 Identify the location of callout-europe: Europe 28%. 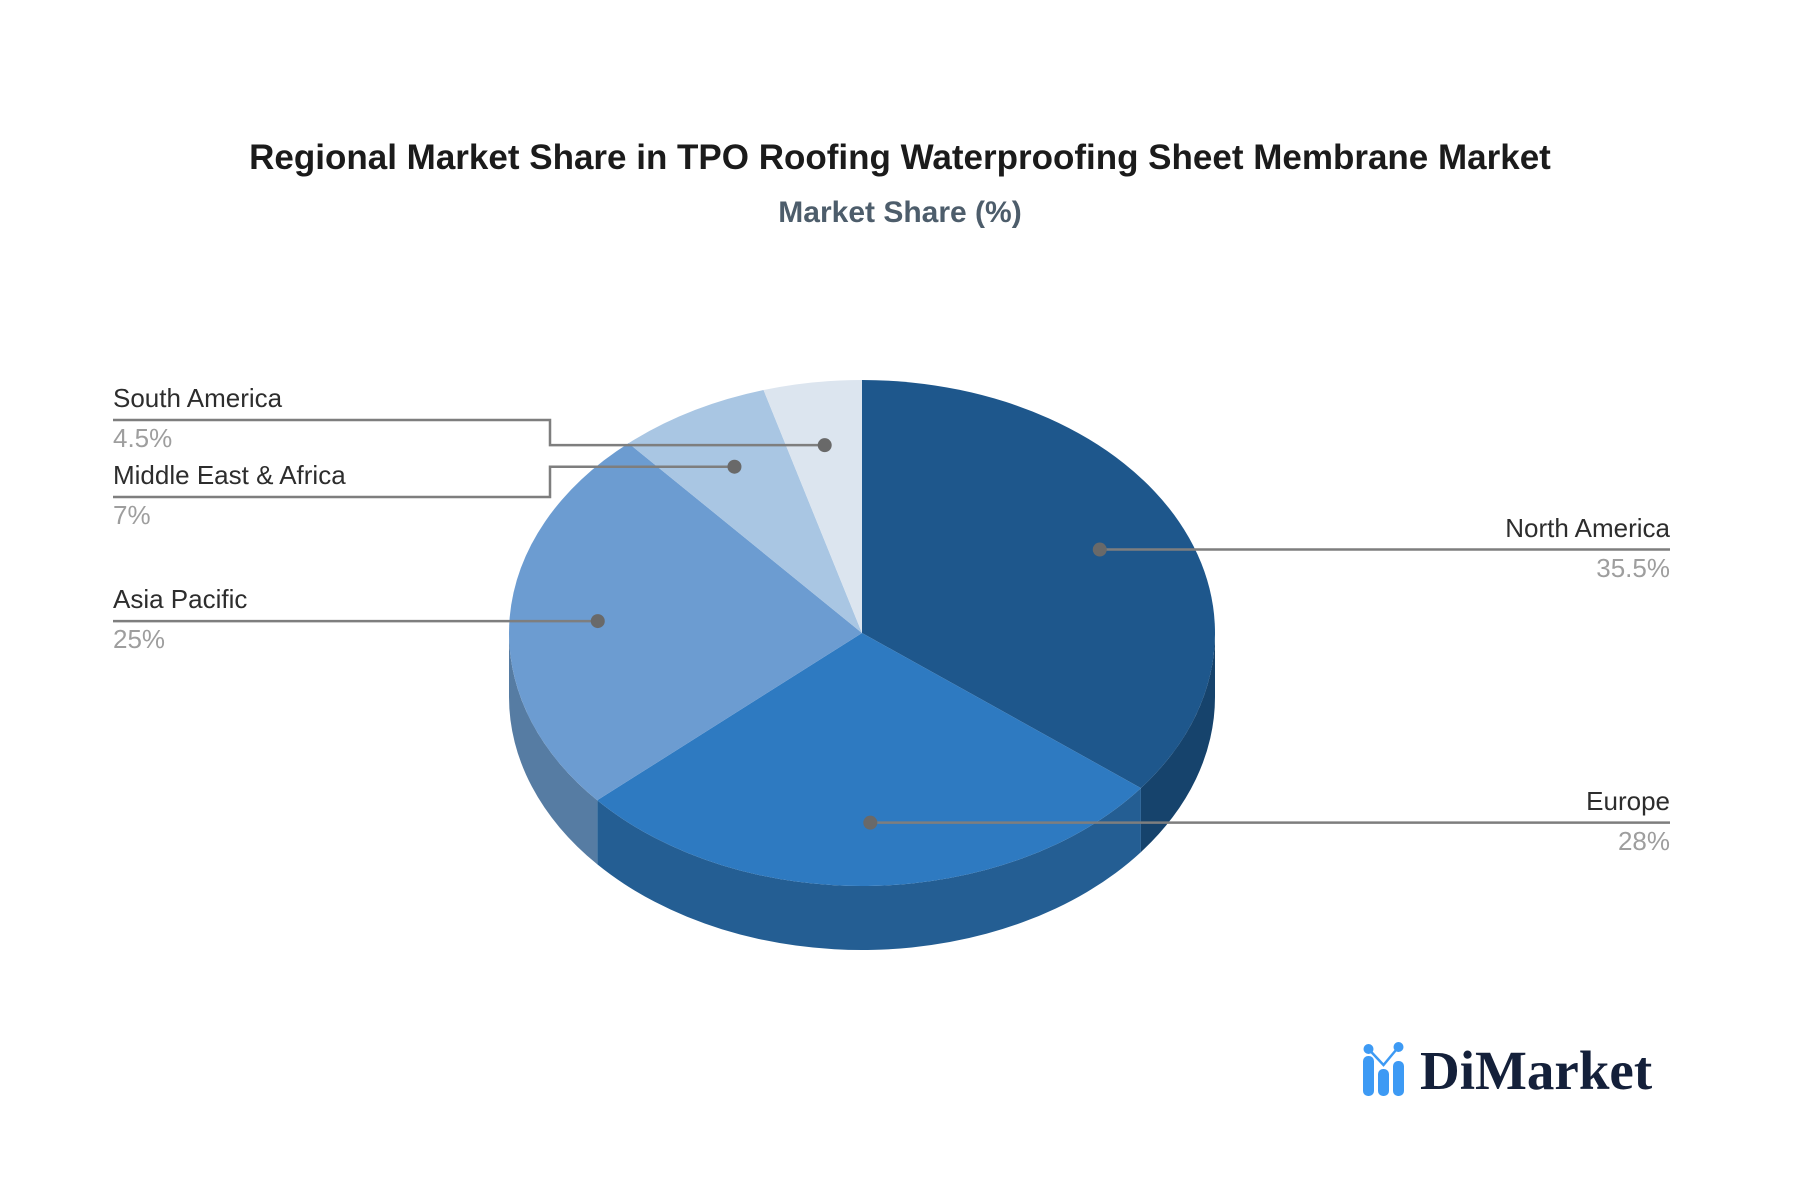
(1390, 821).